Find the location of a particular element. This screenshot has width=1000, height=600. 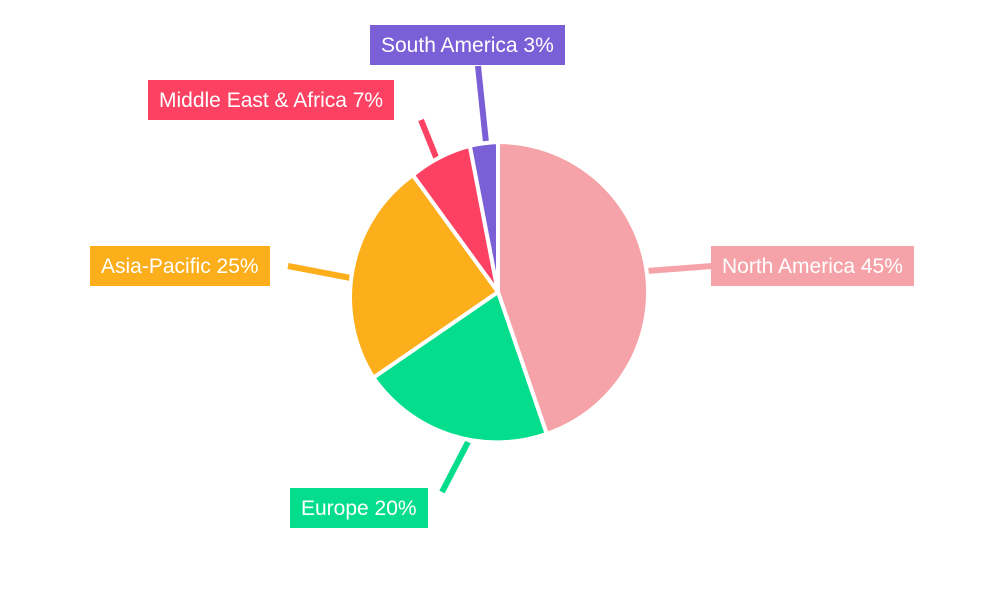

pie-slice-south-america is located at coordinates (483, 217).